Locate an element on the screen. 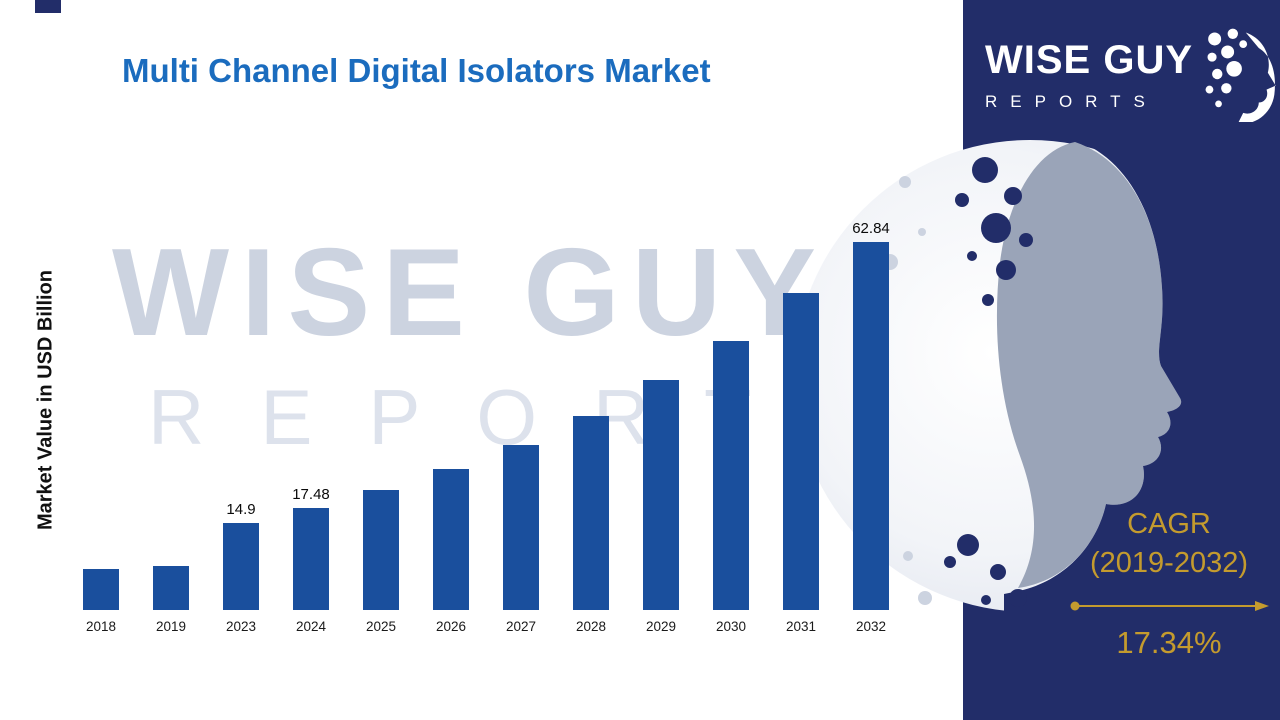  bar-value-label-2024: 17.48 is located at coordinates (311, 494).